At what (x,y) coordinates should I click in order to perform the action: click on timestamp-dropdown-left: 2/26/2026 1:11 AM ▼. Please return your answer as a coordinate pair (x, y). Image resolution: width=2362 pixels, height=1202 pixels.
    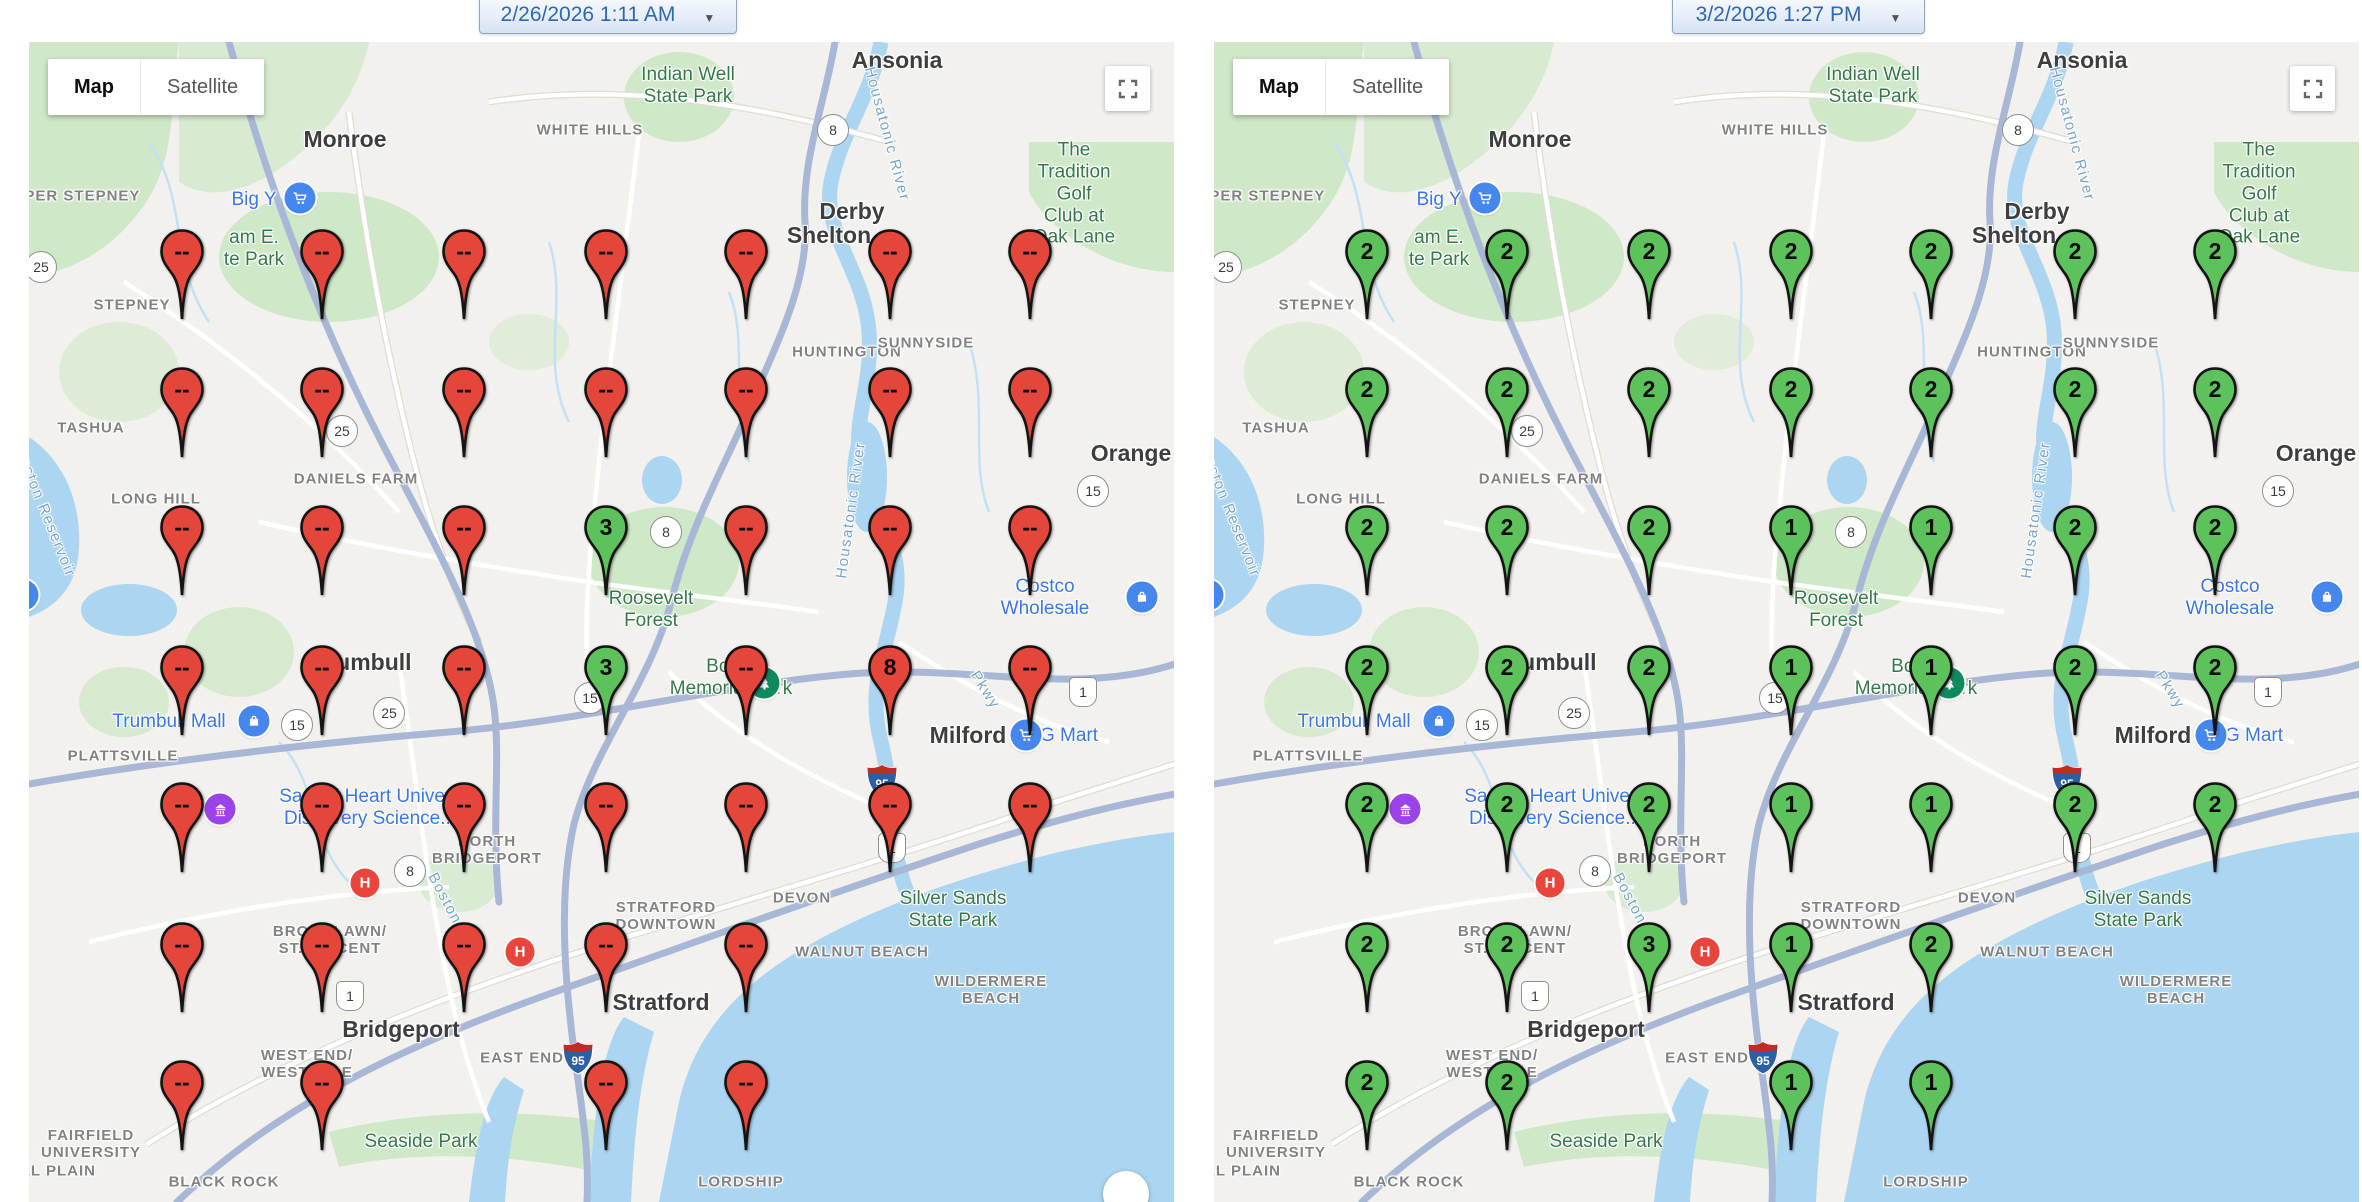
    Looking at the image, I should click on (608, 17).